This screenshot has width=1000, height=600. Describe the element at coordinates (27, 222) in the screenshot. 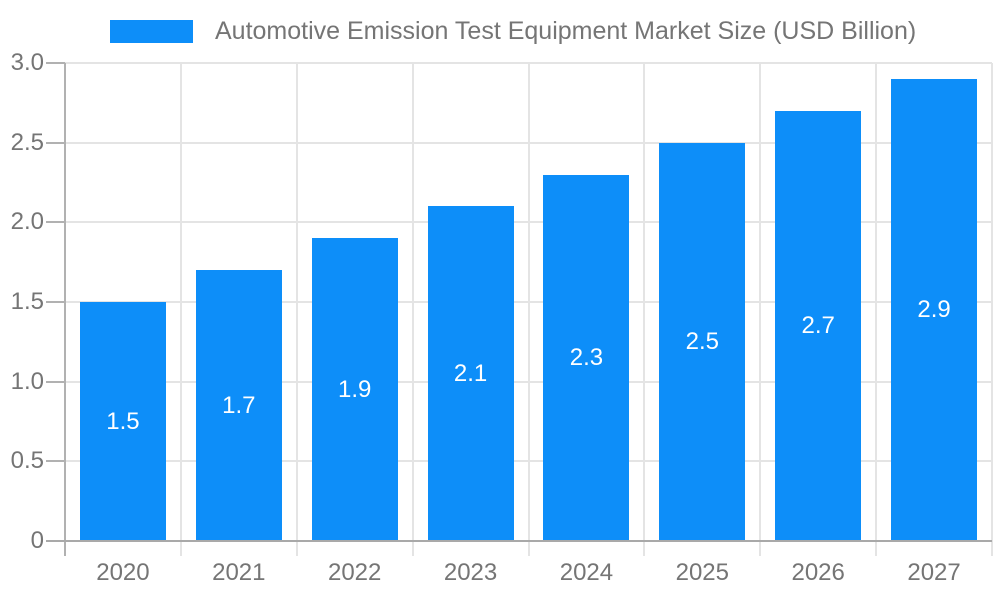

I see `y-tick-label: 2.0` at that location.